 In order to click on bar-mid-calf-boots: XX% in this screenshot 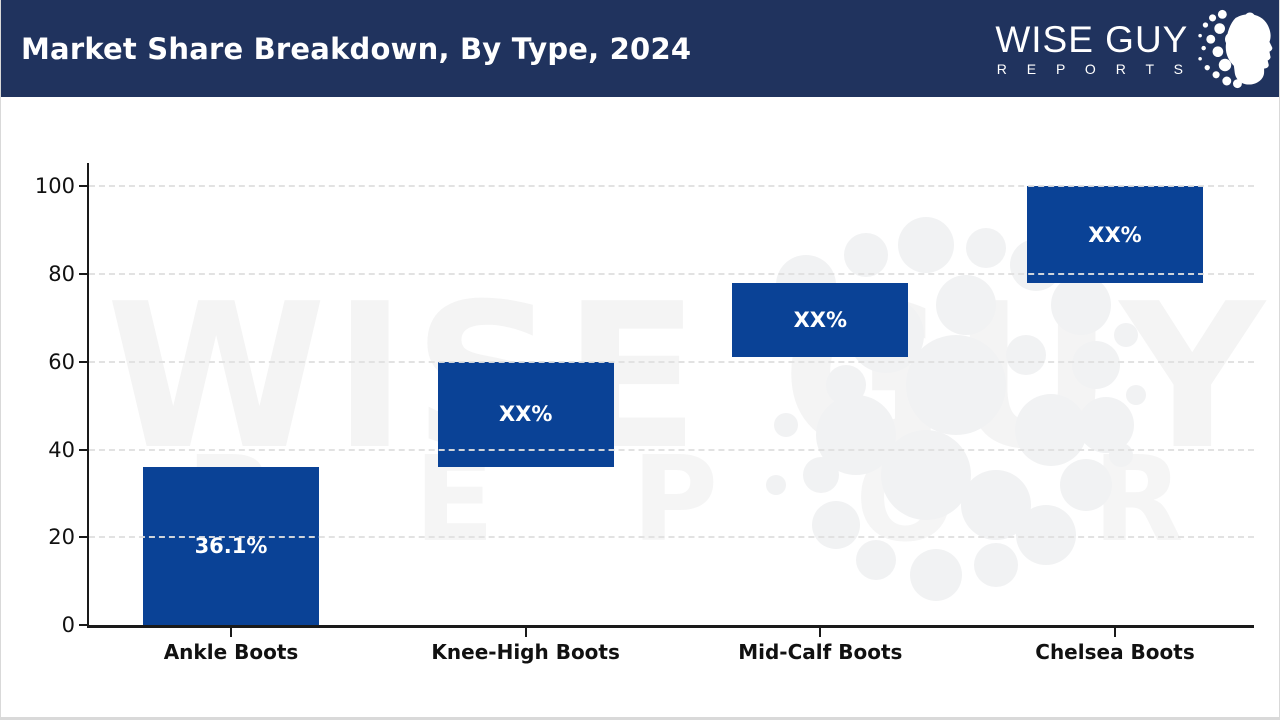, I will do `click(820, 320)`.